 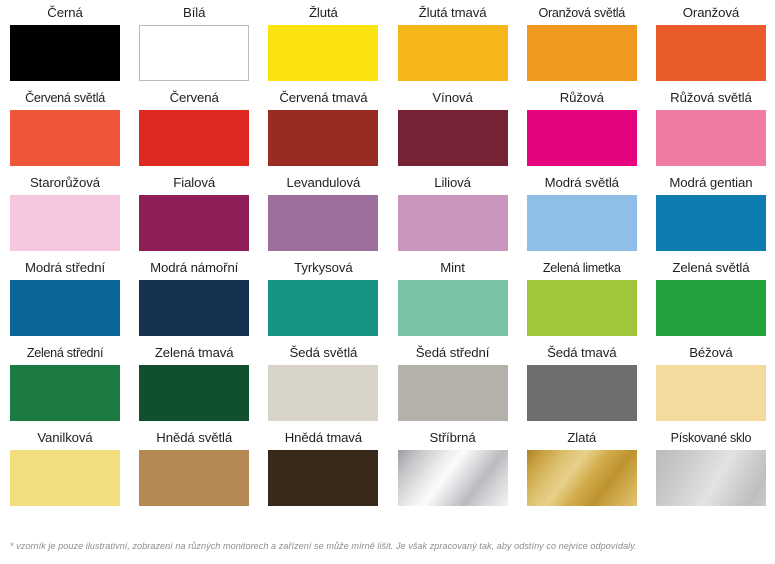 I want to click on swatch-cell: Modrá světlá, so click(x=591, y=216).